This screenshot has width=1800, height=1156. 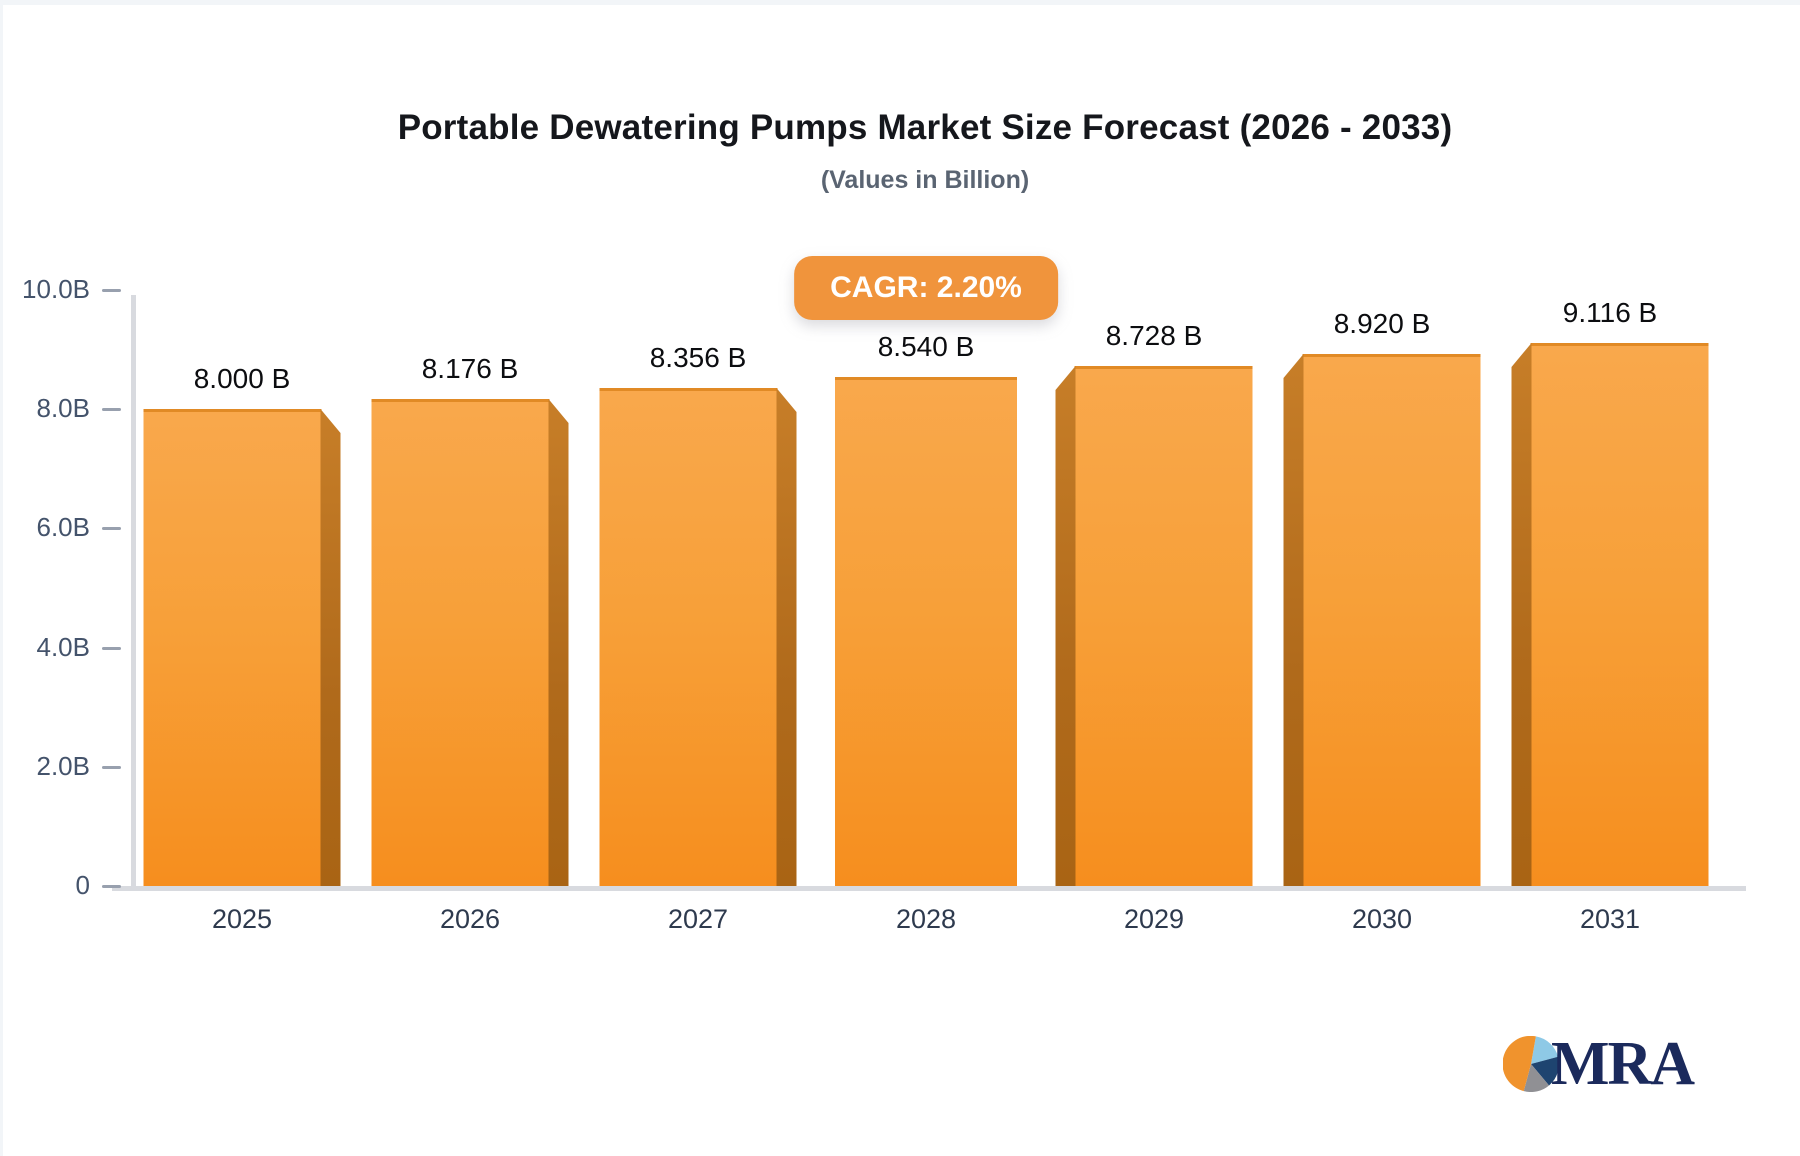 I want to click on bar-group-2028: 8.540 B 2028, so click(x=926, y=467).